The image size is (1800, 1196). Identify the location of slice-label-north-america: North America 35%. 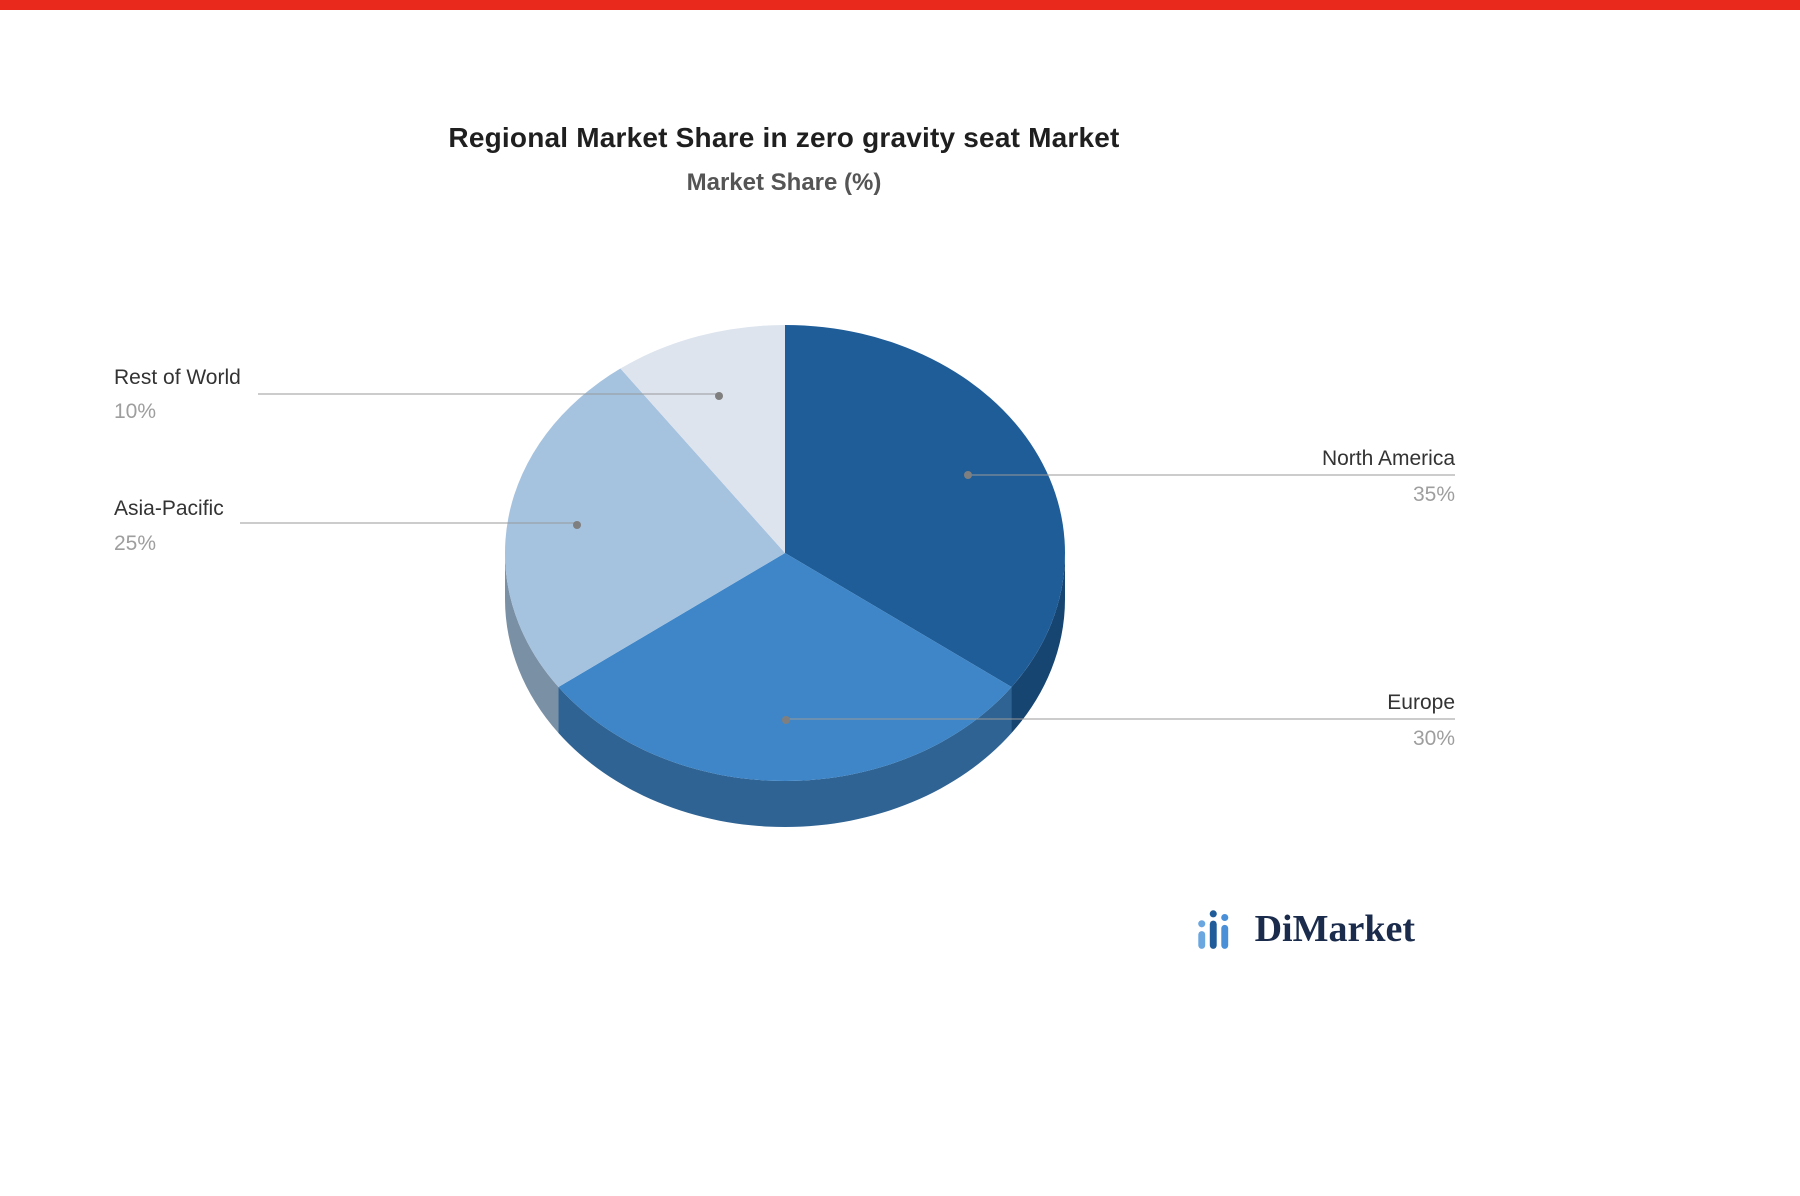
(1388, 477).